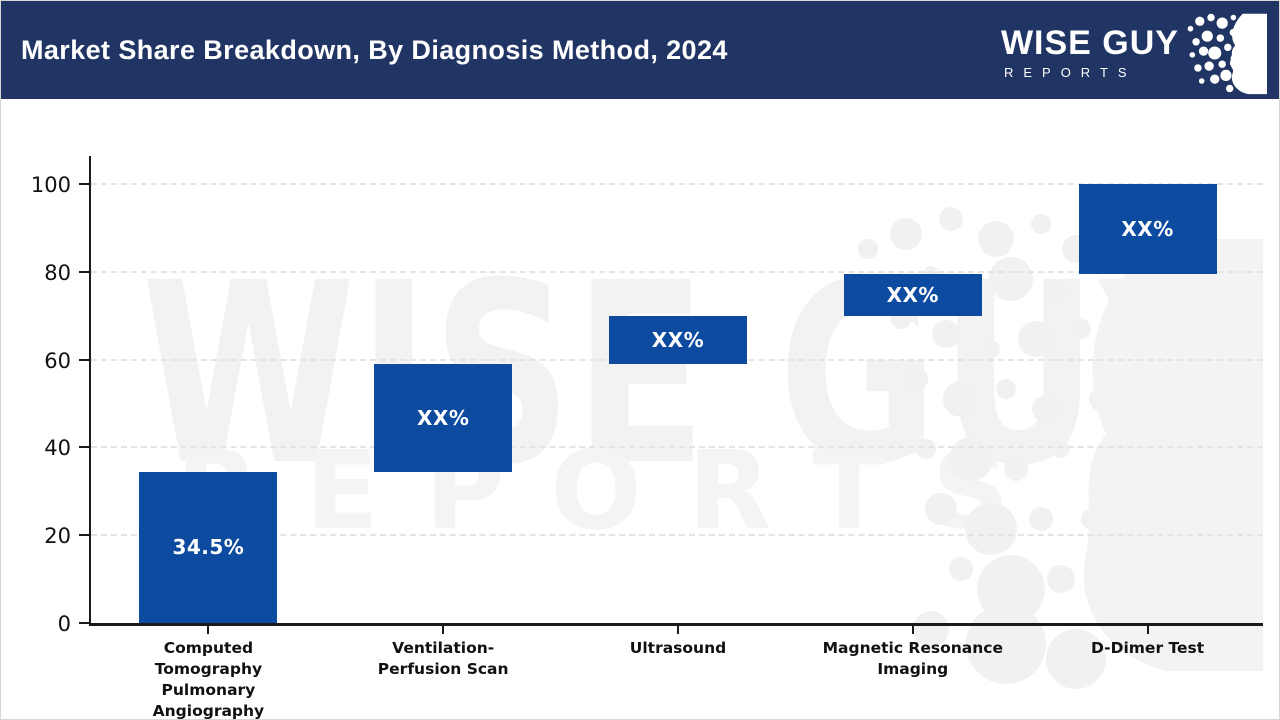 The height and width of the screenshot is (720, 1280). Describe the element at coordinates (57, 360) in the screenshot. I see `y-tick-label: 60` at that location.